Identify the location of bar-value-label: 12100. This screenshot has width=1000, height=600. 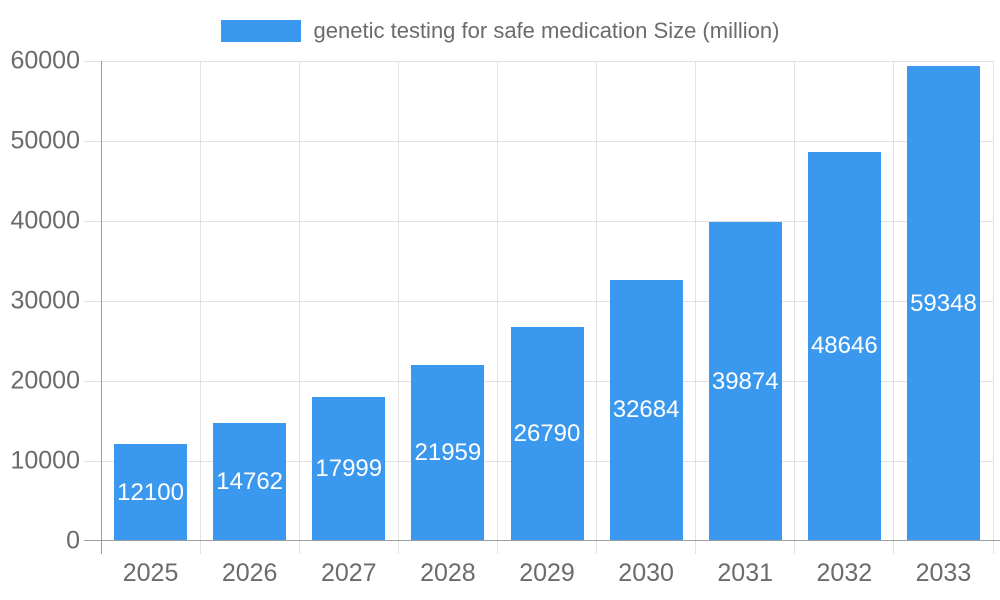
(150, 492).